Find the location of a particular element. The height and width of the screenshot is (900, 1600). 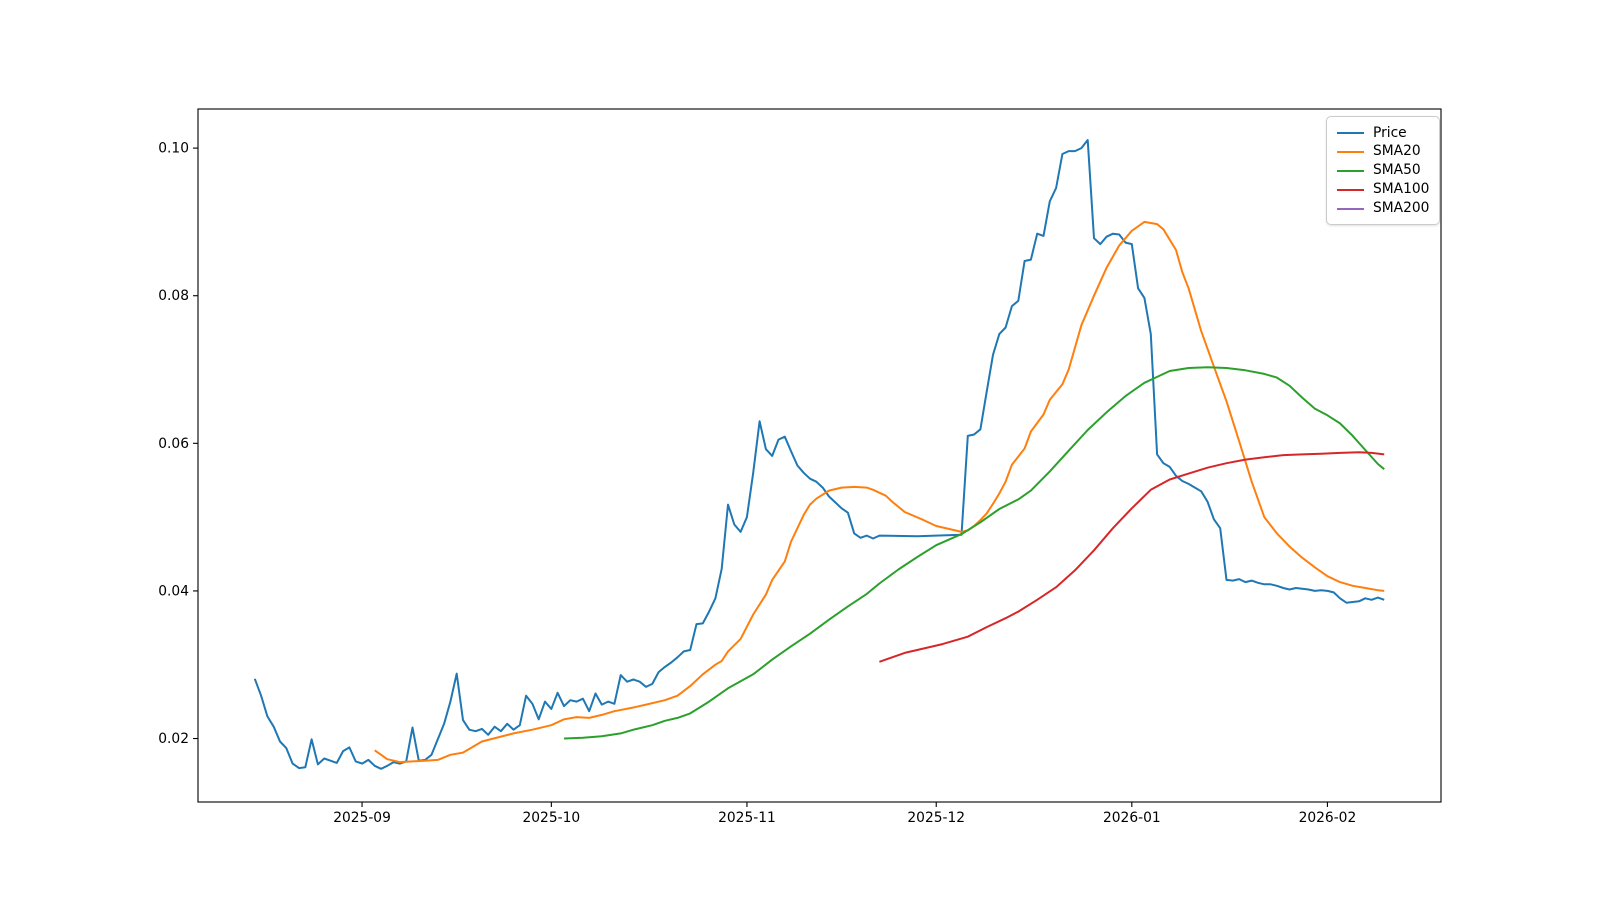

legend-line-sample-sma50 is located at coordinates (1350, 170).